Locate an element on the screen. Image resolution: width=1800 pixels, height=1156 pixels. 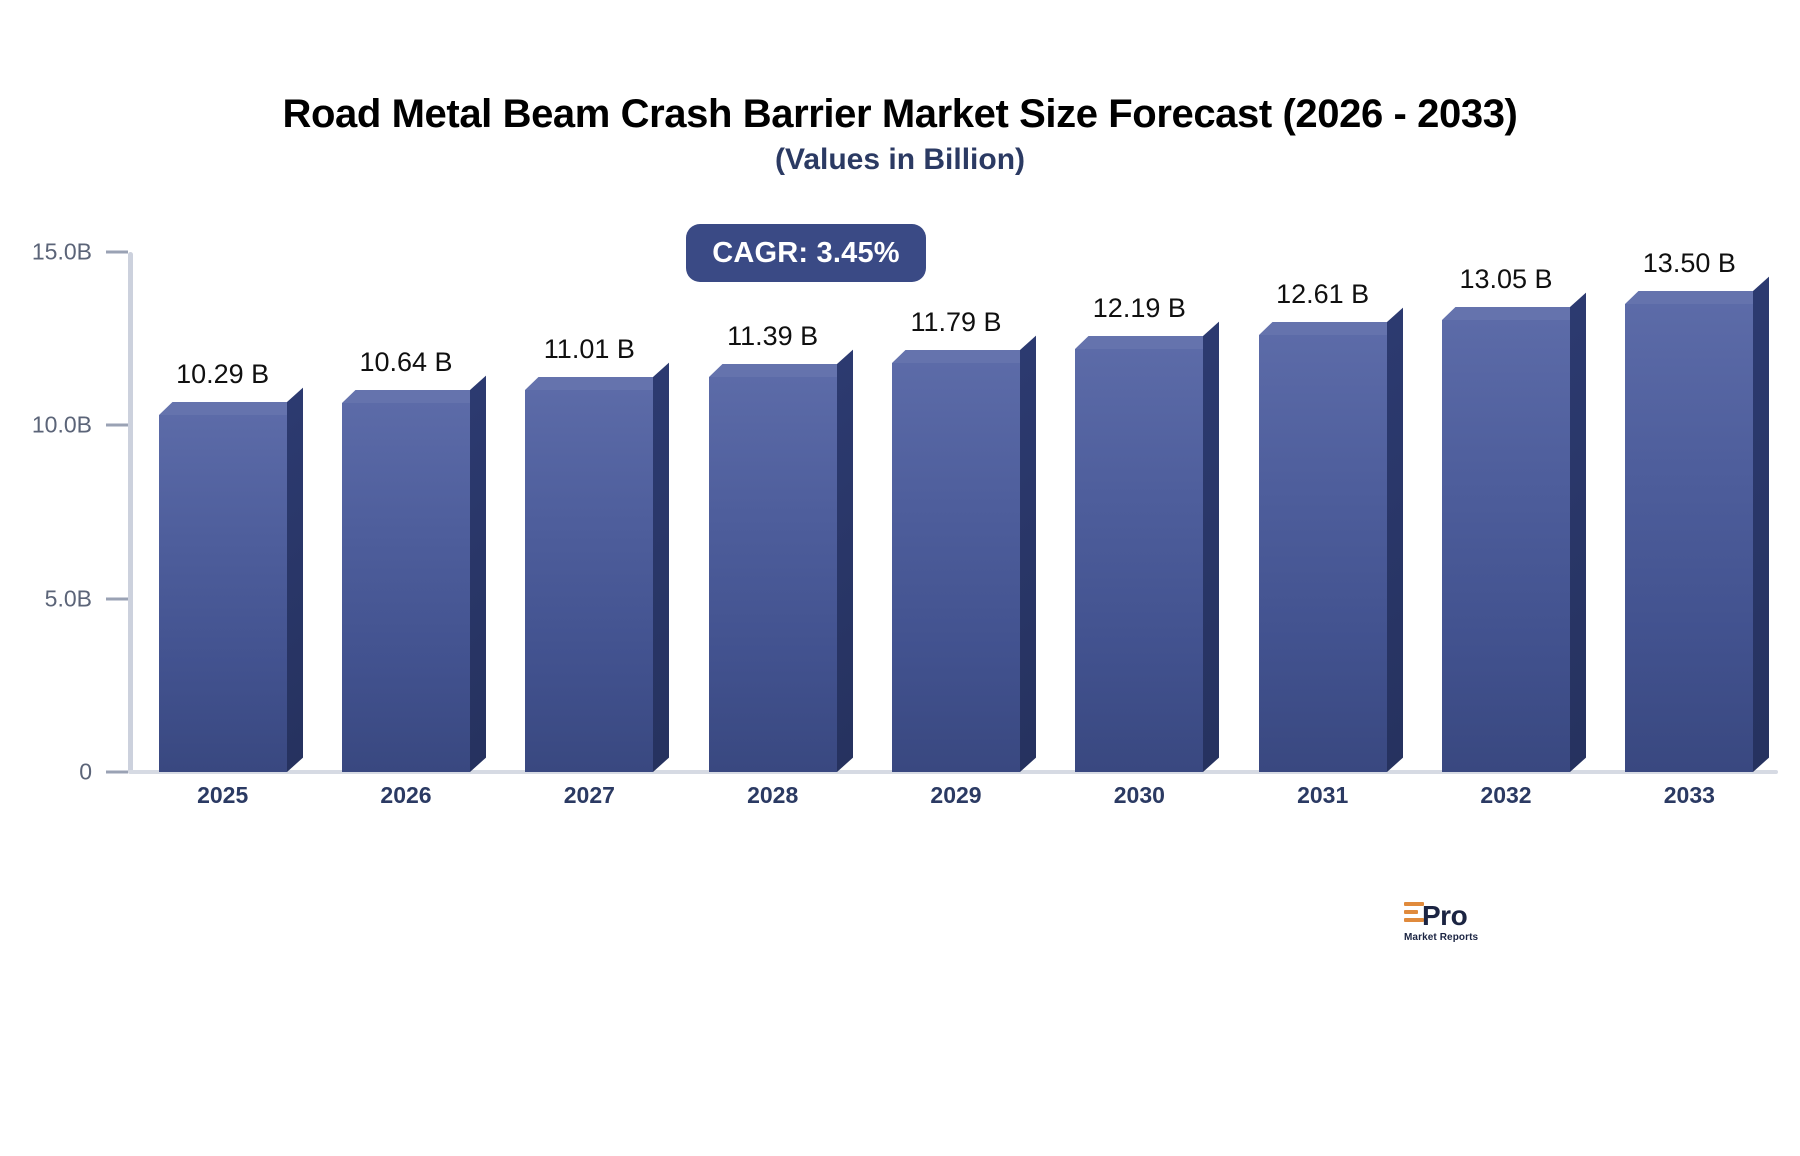
bar-value-label: 13.50 B is located at coordinates (1689, 263).